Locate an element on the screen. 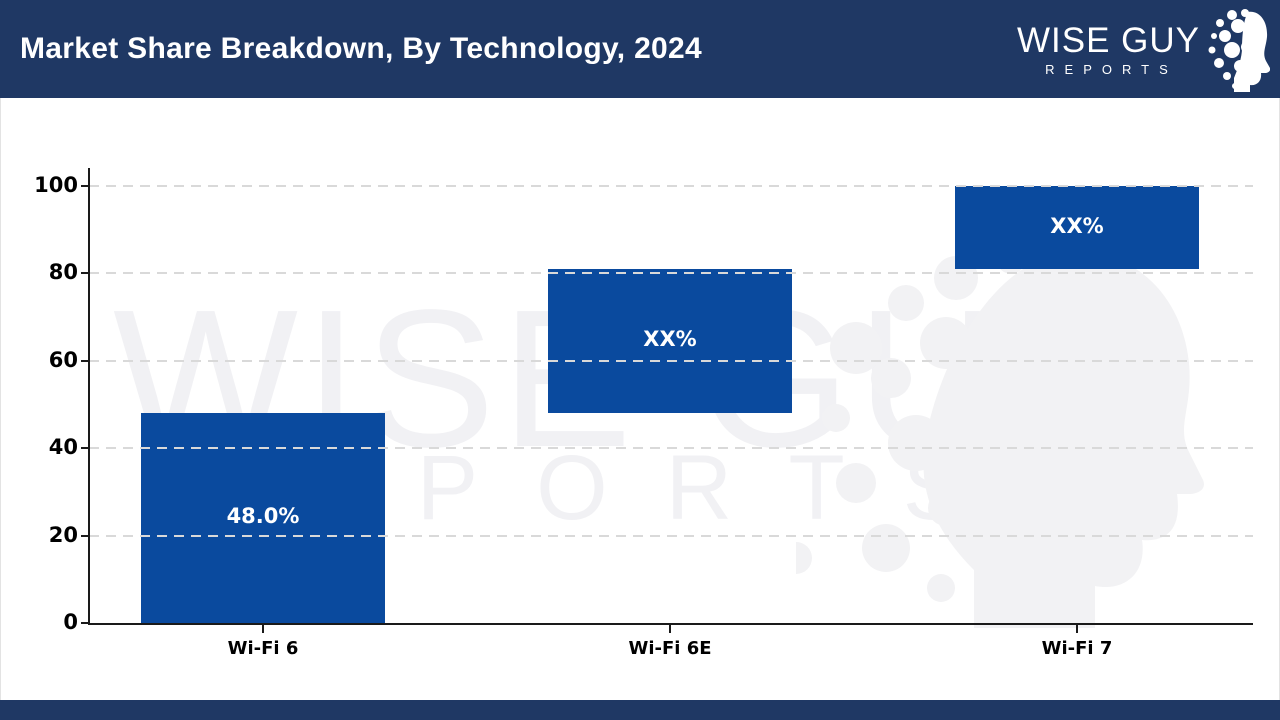 This screenshot has height=720, width=1280. brand-head-icon is located at coordinates (1239, 50).